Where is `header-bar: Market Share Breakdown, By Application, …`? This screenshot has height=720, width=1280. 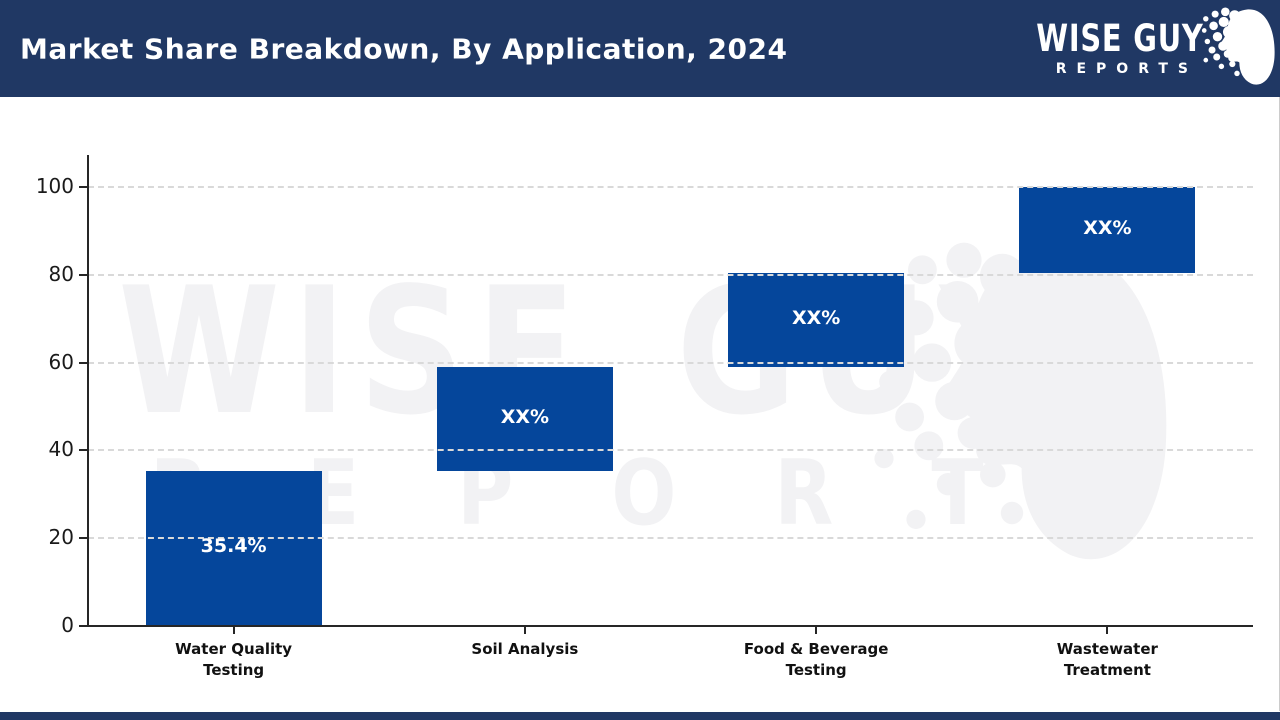 header-bar: Market Share Breakdown, By Application, … is located at coordinates (640, 48).